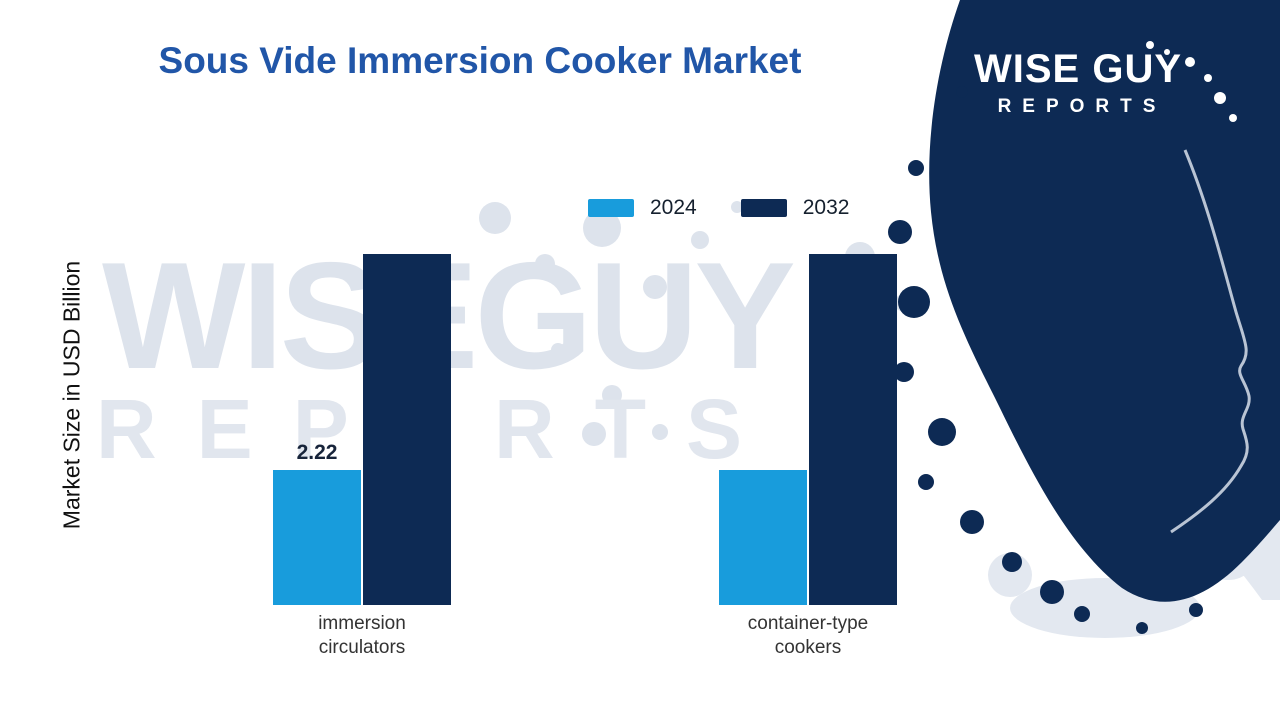 The height and width of the screenshot is (720, 1280). I want to click on logo-wiseguy-text: WISE GUY, so click(1078, 69).